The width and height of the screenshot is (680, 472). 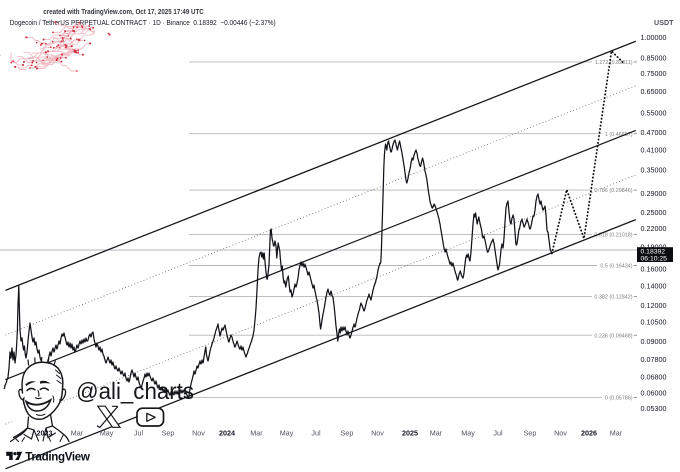 What do you see at coordinates (654, 247) in the screenshot?
I see `svg-text: 0.19000` at bounding box center [654, 247].